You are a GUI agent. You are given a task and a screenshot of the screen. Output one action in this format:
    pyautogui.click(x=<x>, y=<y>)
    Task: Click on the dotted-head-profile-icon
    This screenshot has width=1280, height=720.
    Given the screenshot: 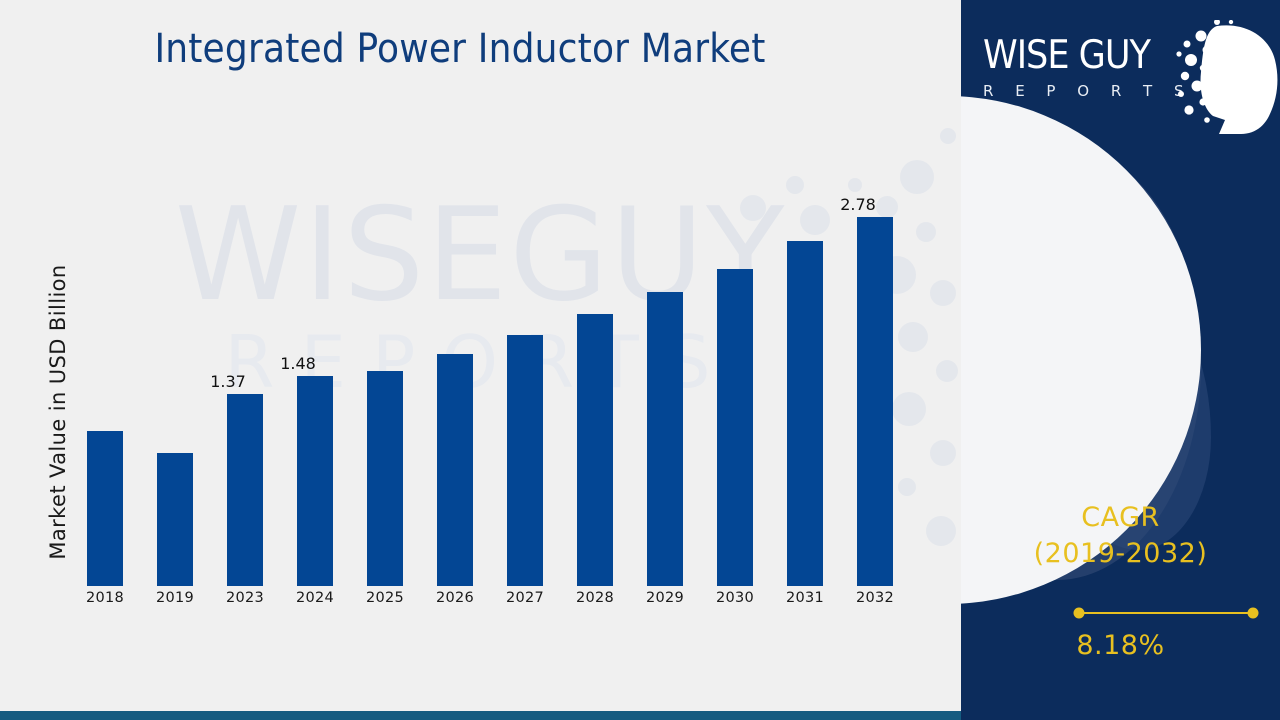 What is the action you would take?
    pyautogui.click(x=1227, y=77)
    